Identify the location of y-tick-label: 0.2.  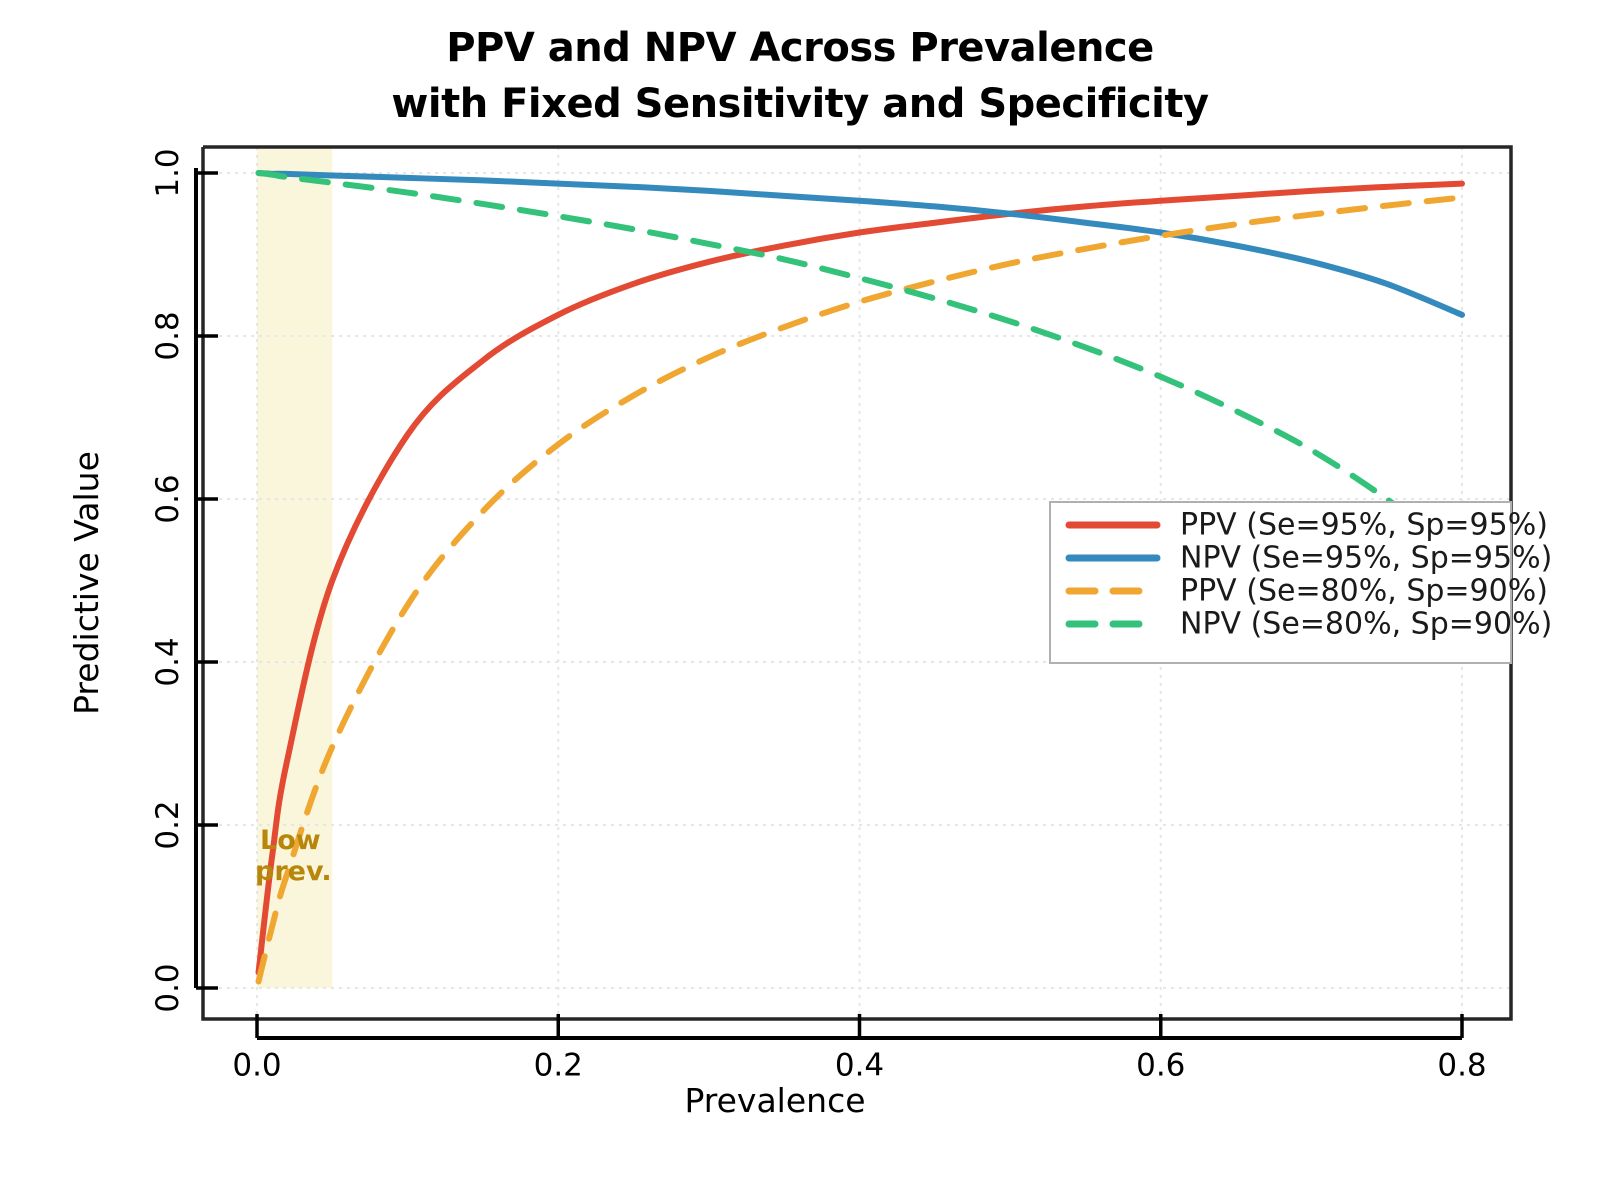
(168, 824).